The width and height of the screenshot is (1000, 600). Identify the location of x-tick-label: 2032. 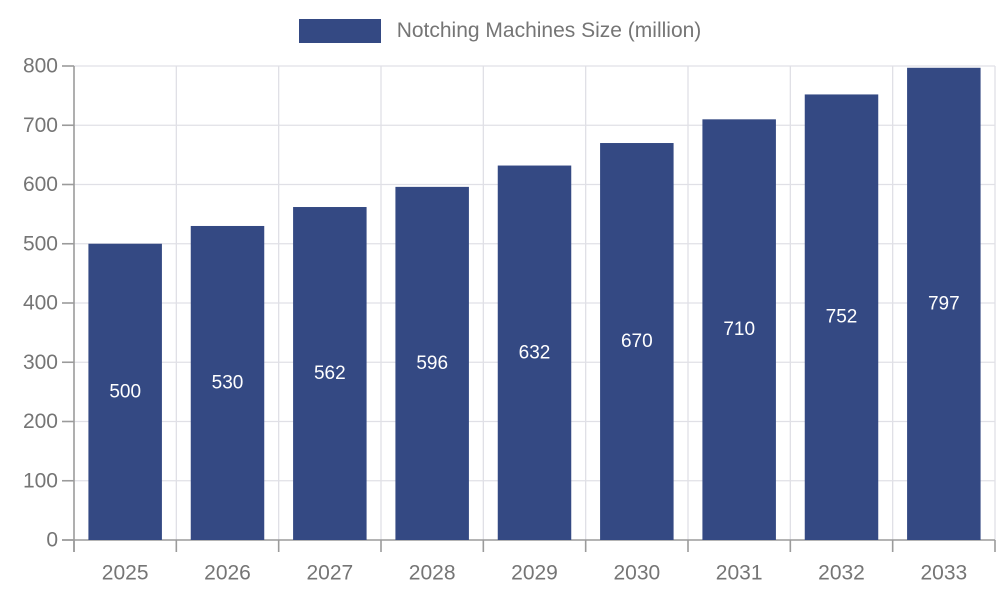
(841, 573).